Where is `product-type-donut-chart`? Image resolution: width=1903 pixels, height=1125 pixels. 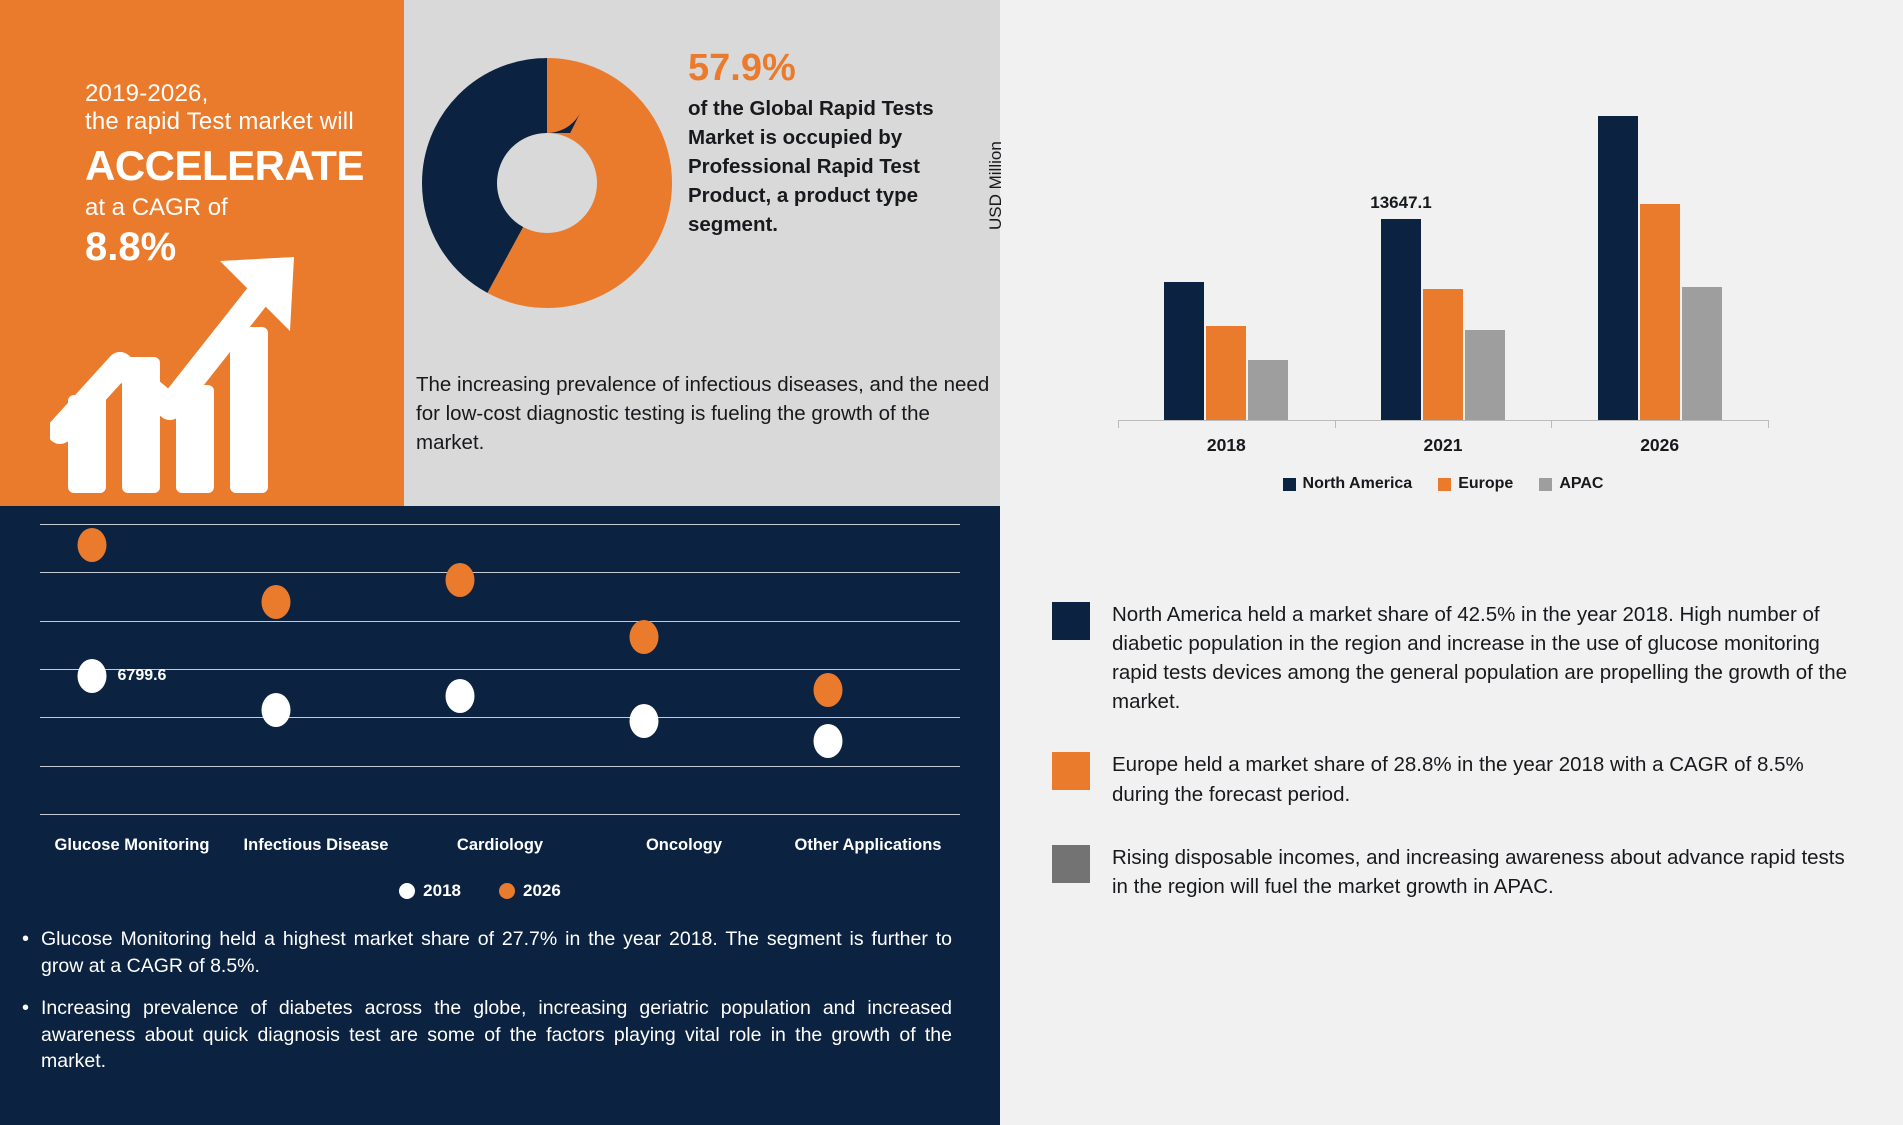
product-type-donut-chart is located at coordinates (547, 183).